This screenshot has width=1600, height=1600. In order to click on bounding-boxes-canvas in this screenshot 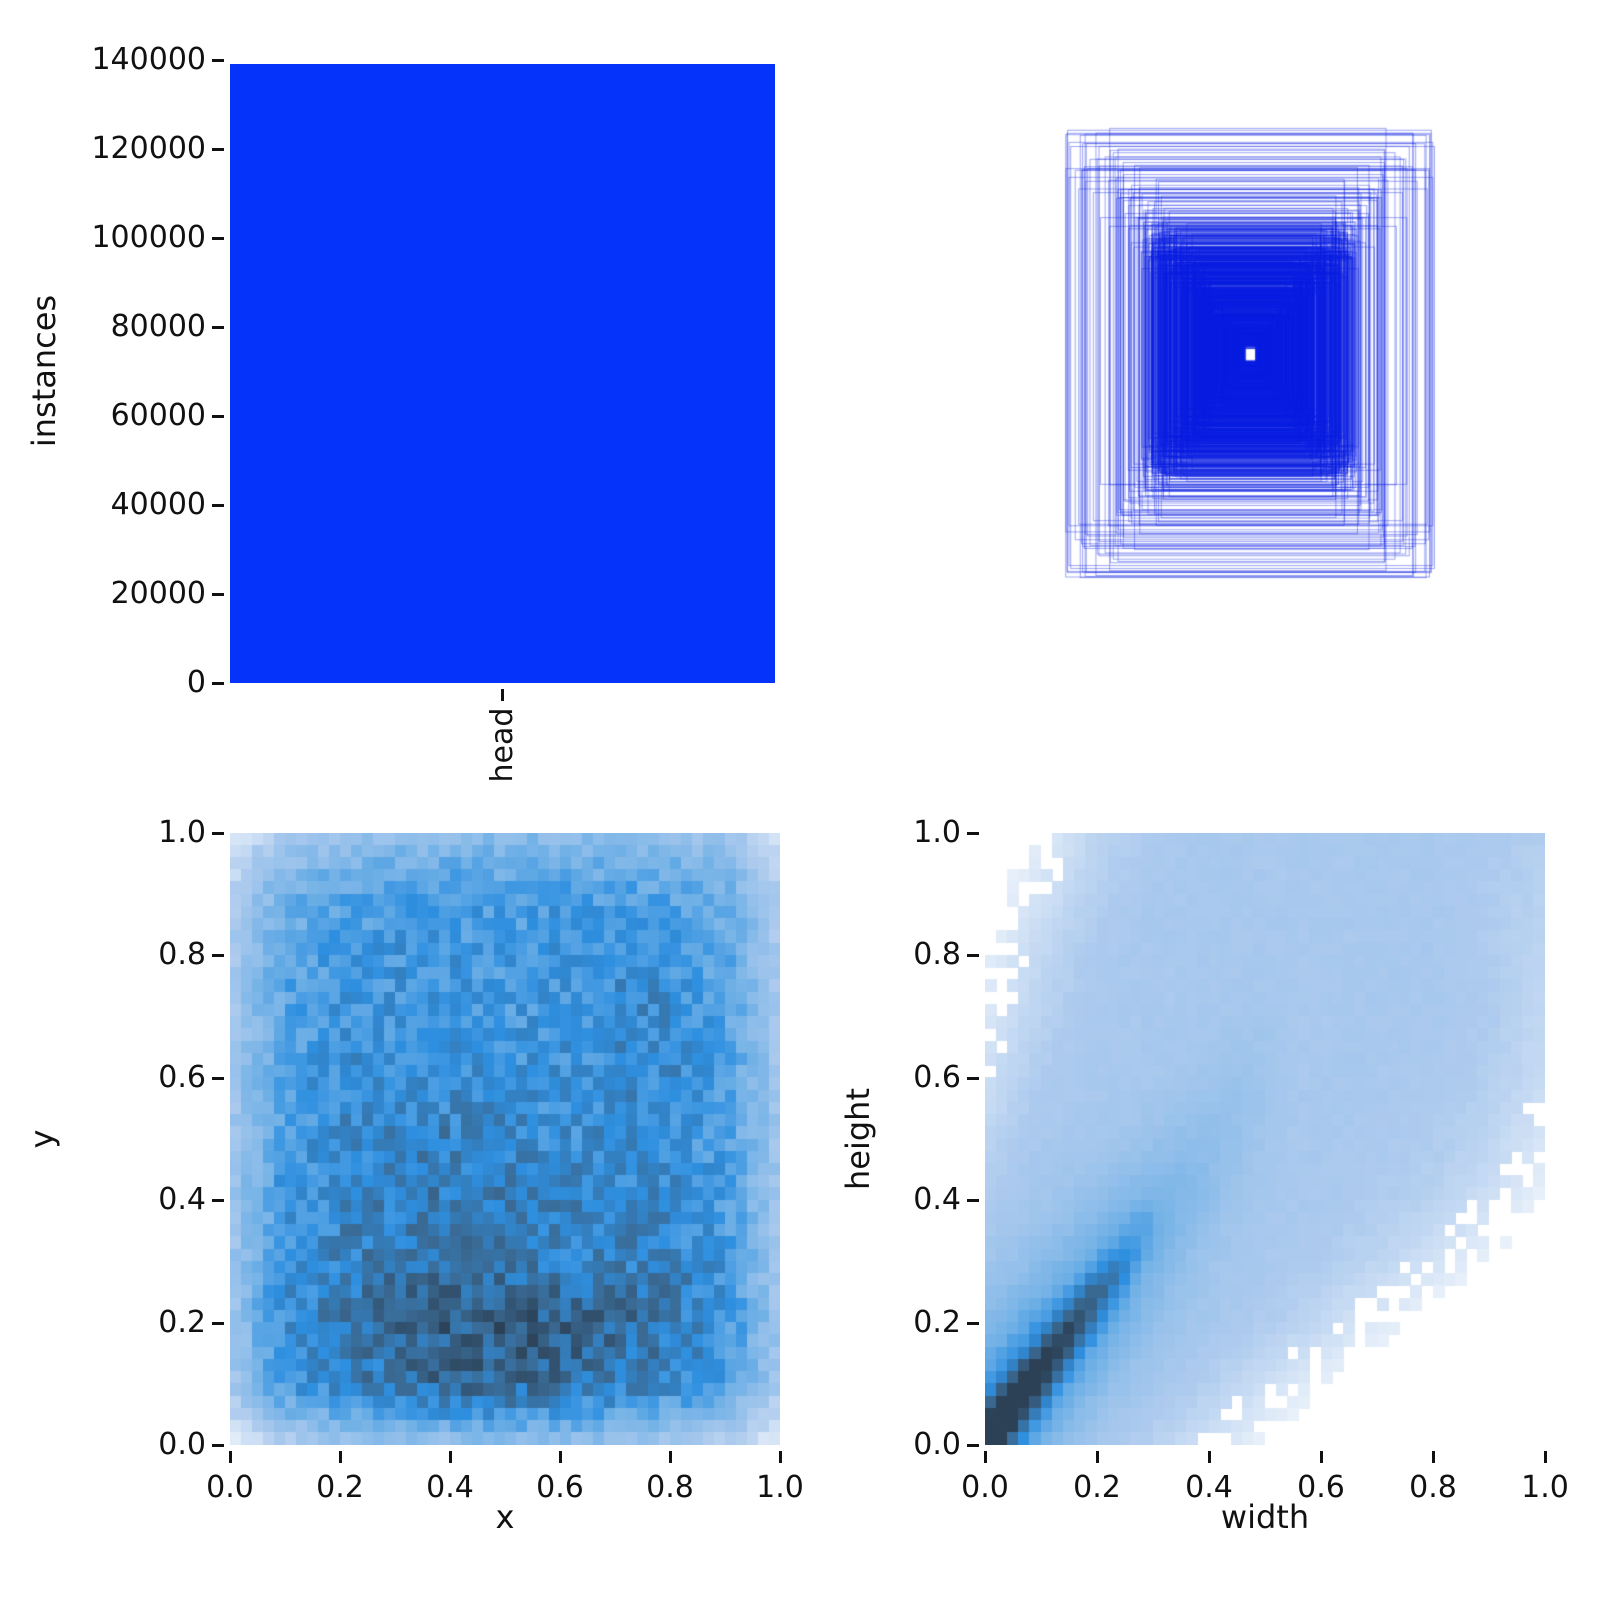, I will do `click(1250, 354)`.